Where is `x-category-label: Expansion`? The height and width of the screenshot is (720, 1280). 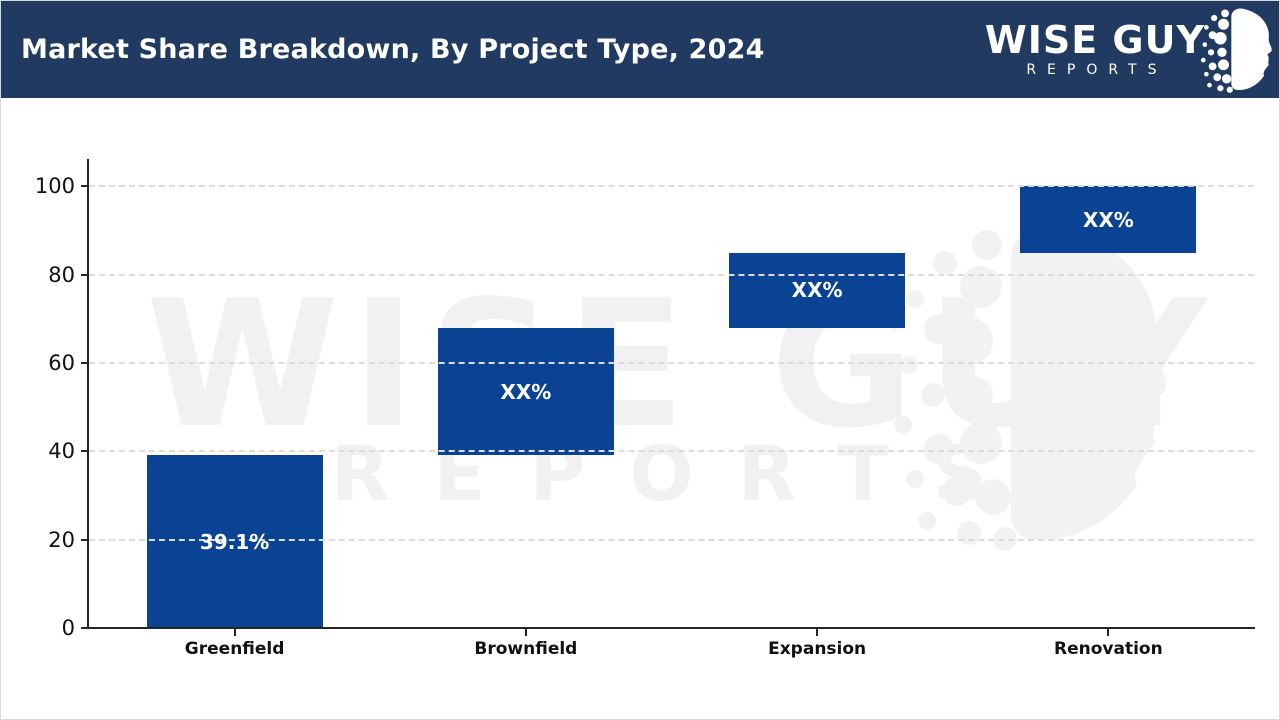
x-category-label: Expansion is located at coordinates (817, 649).